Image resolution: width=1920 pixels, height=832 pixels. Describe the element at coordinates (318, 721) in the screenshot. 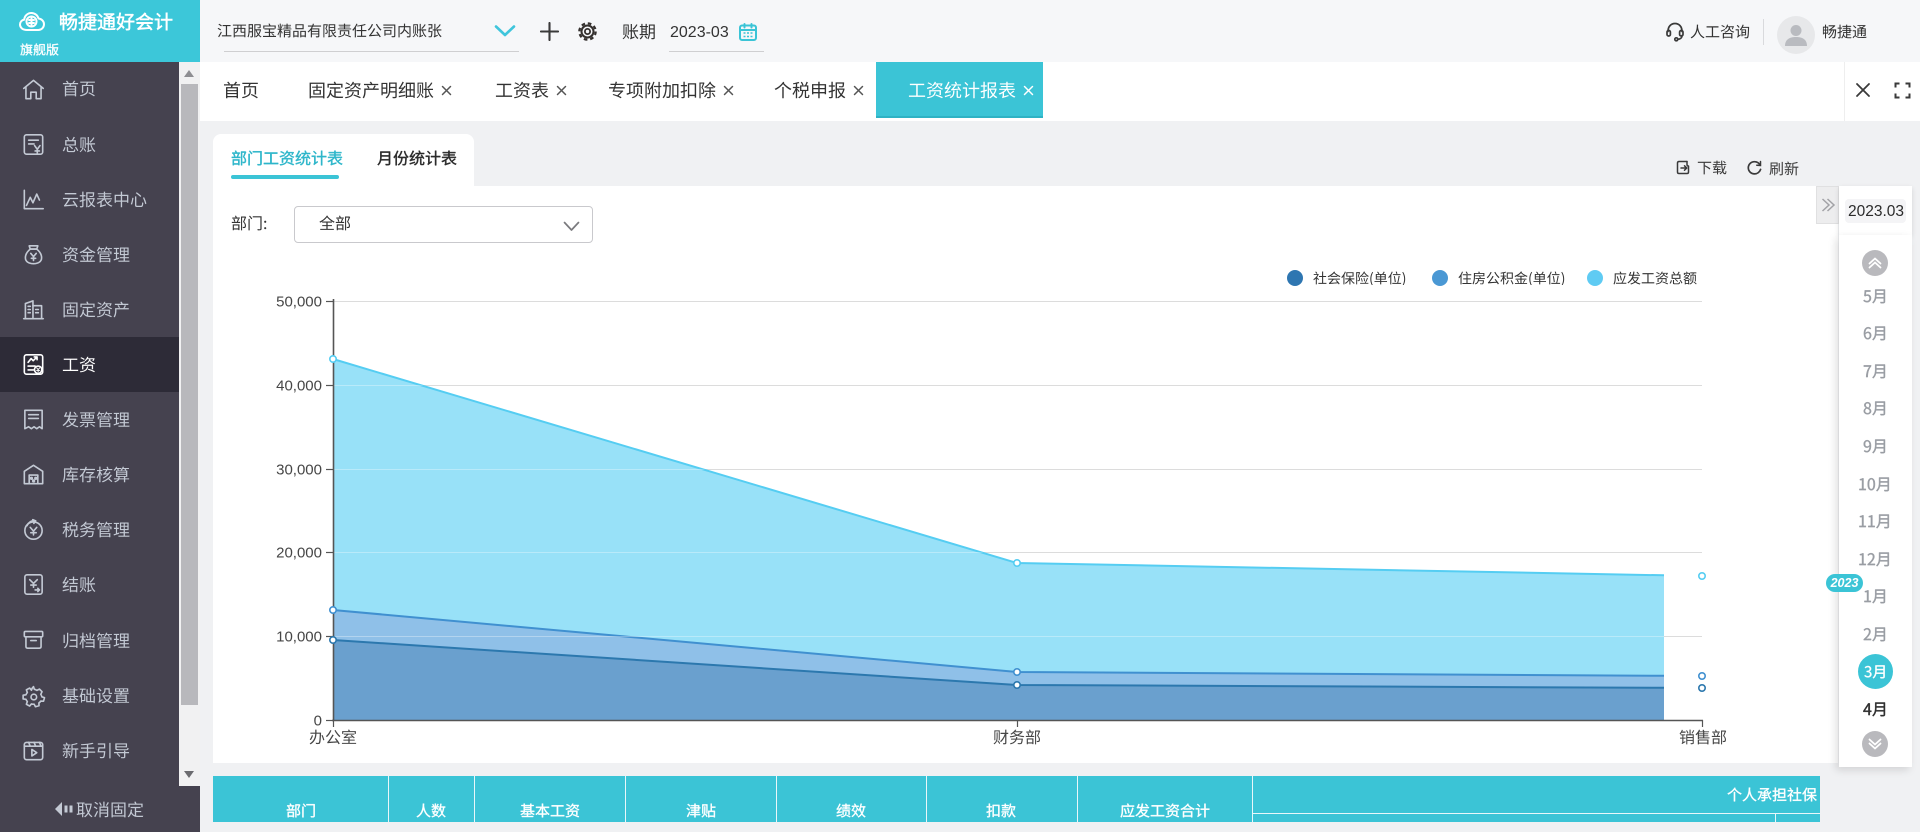

I see `svg-text: 0` at that location.